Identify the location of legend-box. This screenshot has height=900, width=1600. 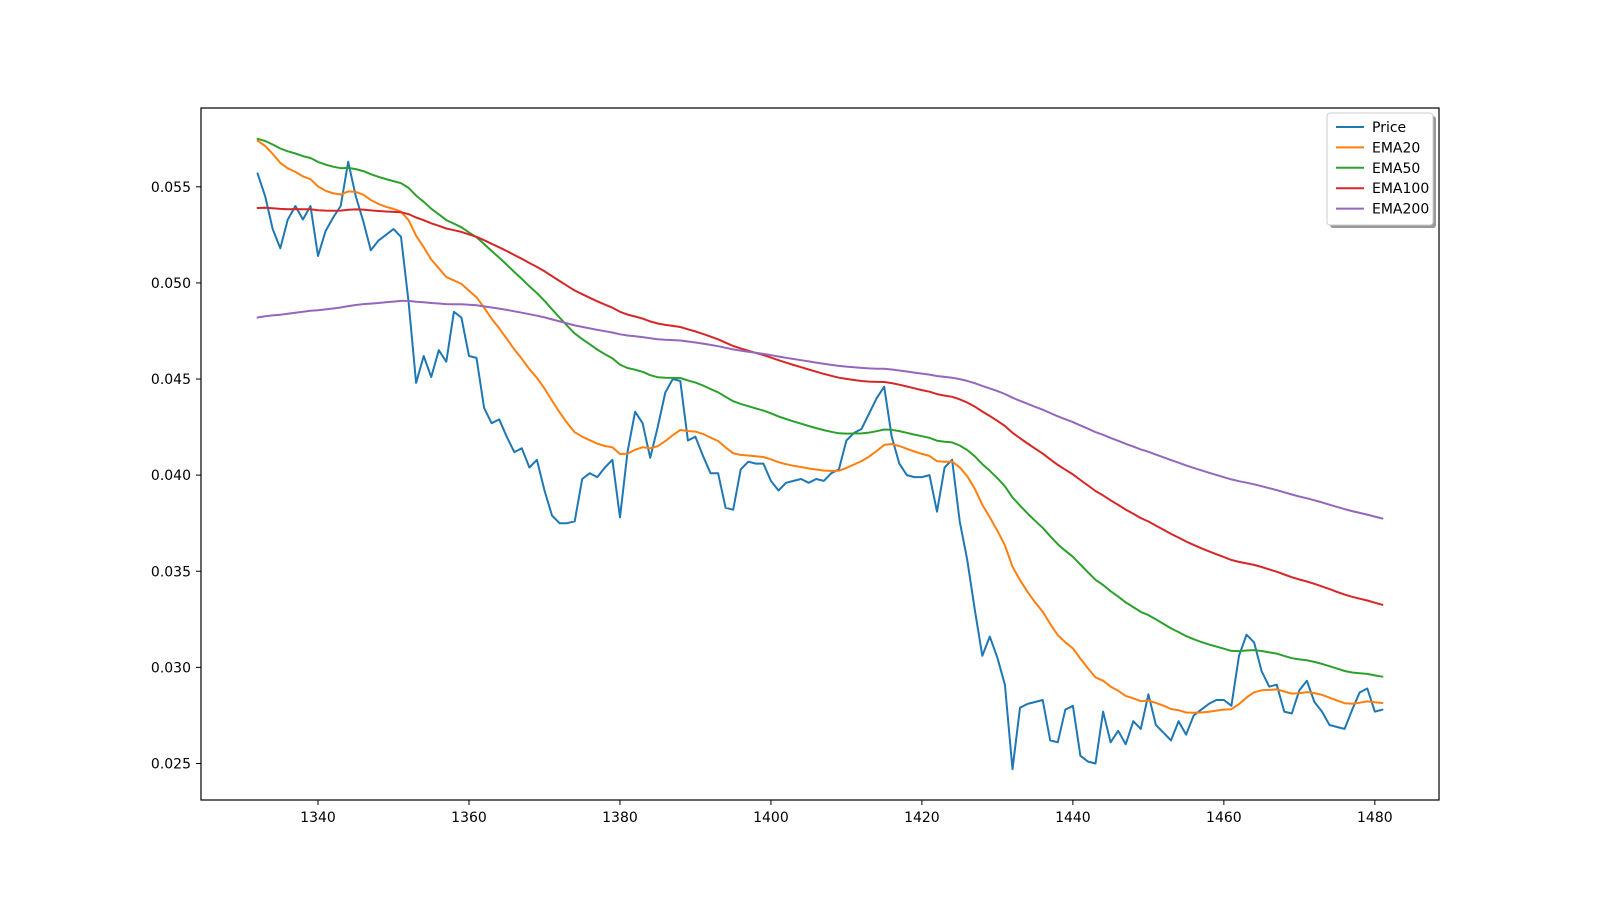
(1380, 169).